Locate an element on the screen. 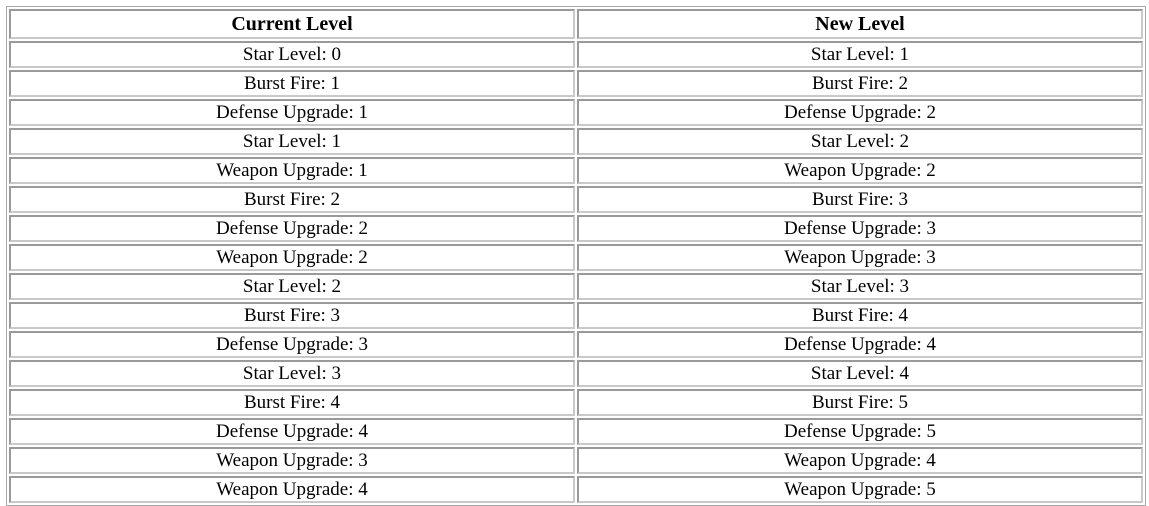 The height and width of the screenshot is (506, 1149). table-header: Current Level New Level is located at coordinates (576, 24).